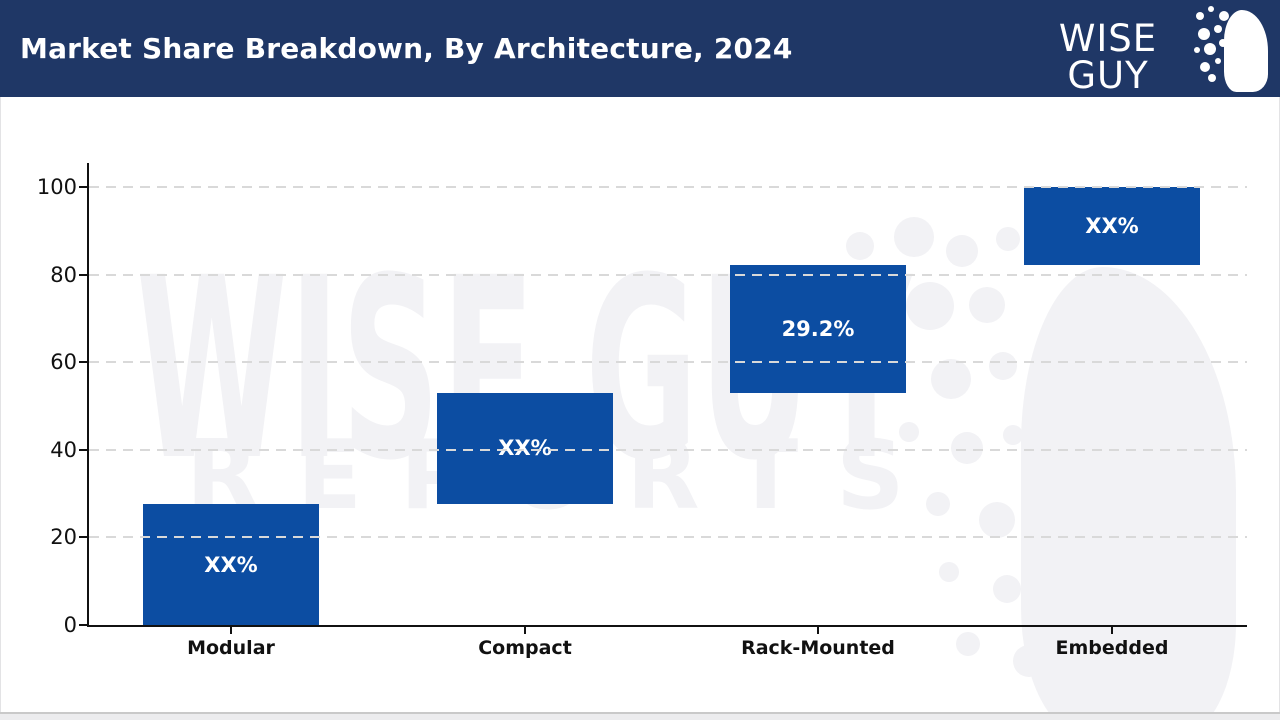 The height and width of the screenshot is (720, 1280). I want to click on y-tick-label: 20, so click(63, 537).